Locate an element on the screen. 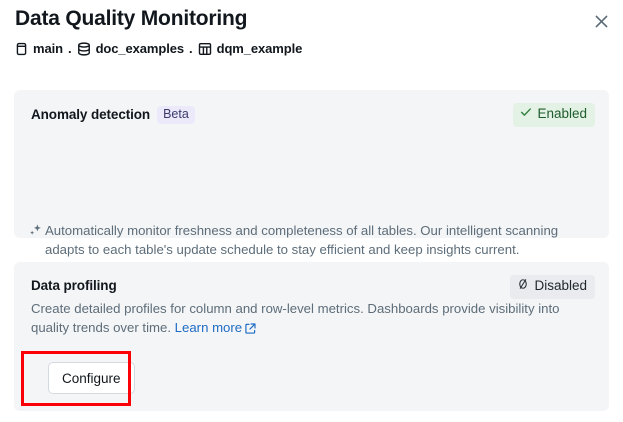 This screenshot has height=422, width=623. breadcrumb-item-table: dqm_example is located at coordinates (250, 48).